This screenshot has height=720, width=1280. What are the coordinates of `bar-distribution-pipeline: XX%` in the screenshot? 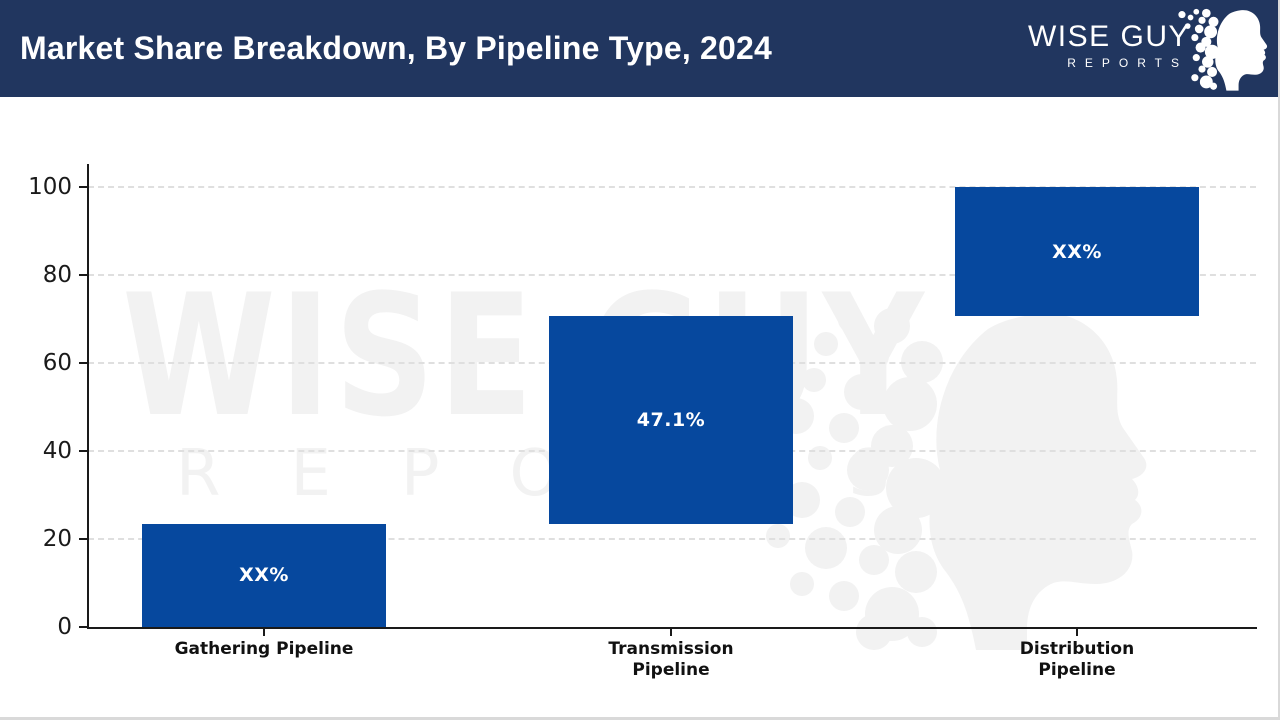 It's located at (1077, 252).